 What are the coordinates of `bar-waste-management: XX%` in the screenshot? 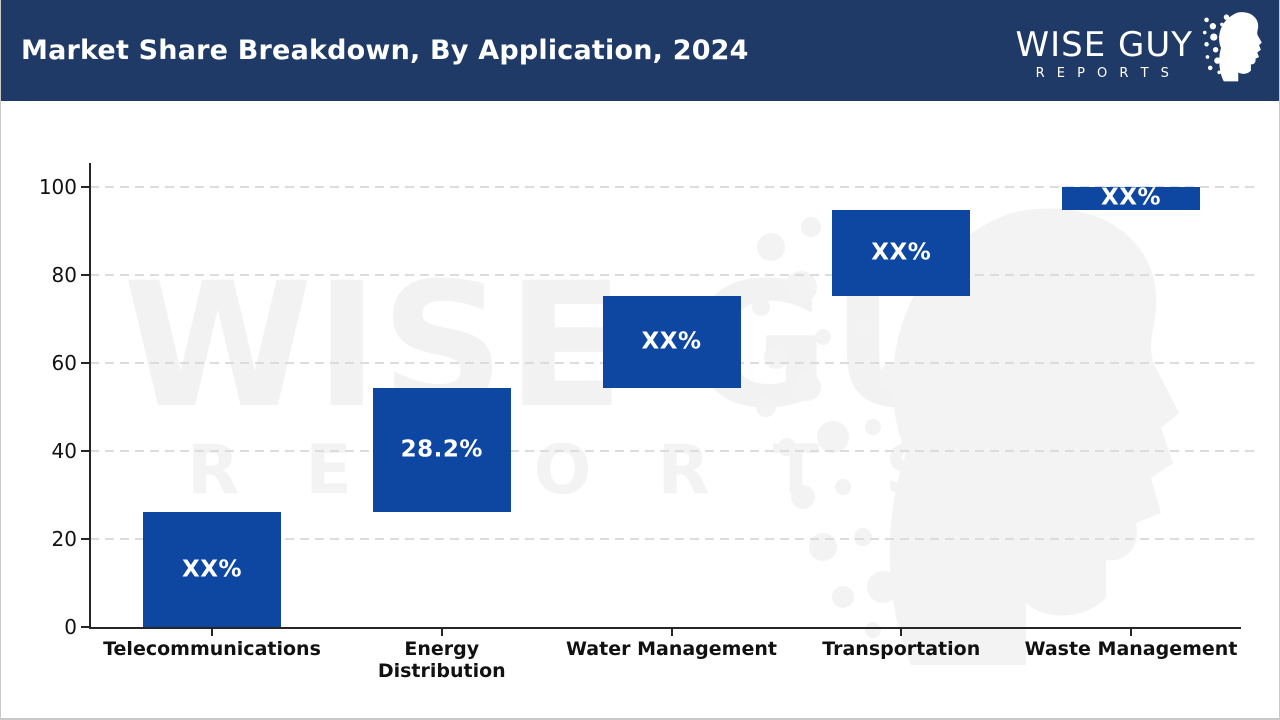 It's located at (1131, 197).